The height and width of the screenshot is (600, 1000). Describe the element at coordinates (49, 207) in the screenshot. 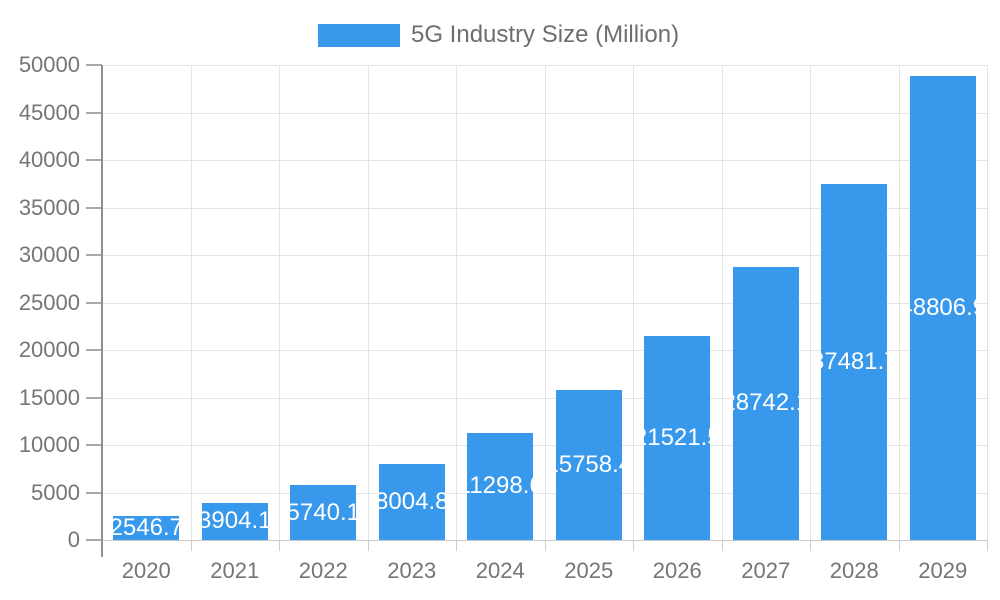

I see `y-axis-label: 35000` at that location.